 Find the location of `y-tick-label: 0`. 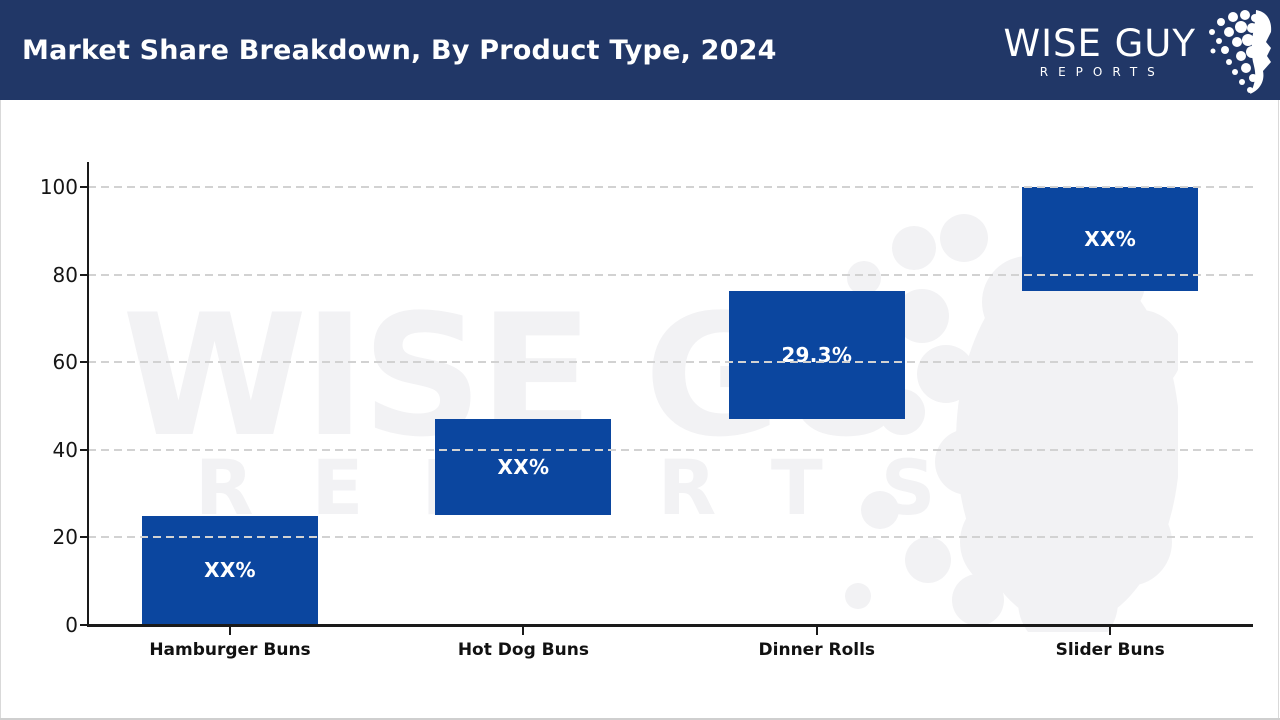

y-tick-label: 0 is located at coordinates (71, 625).